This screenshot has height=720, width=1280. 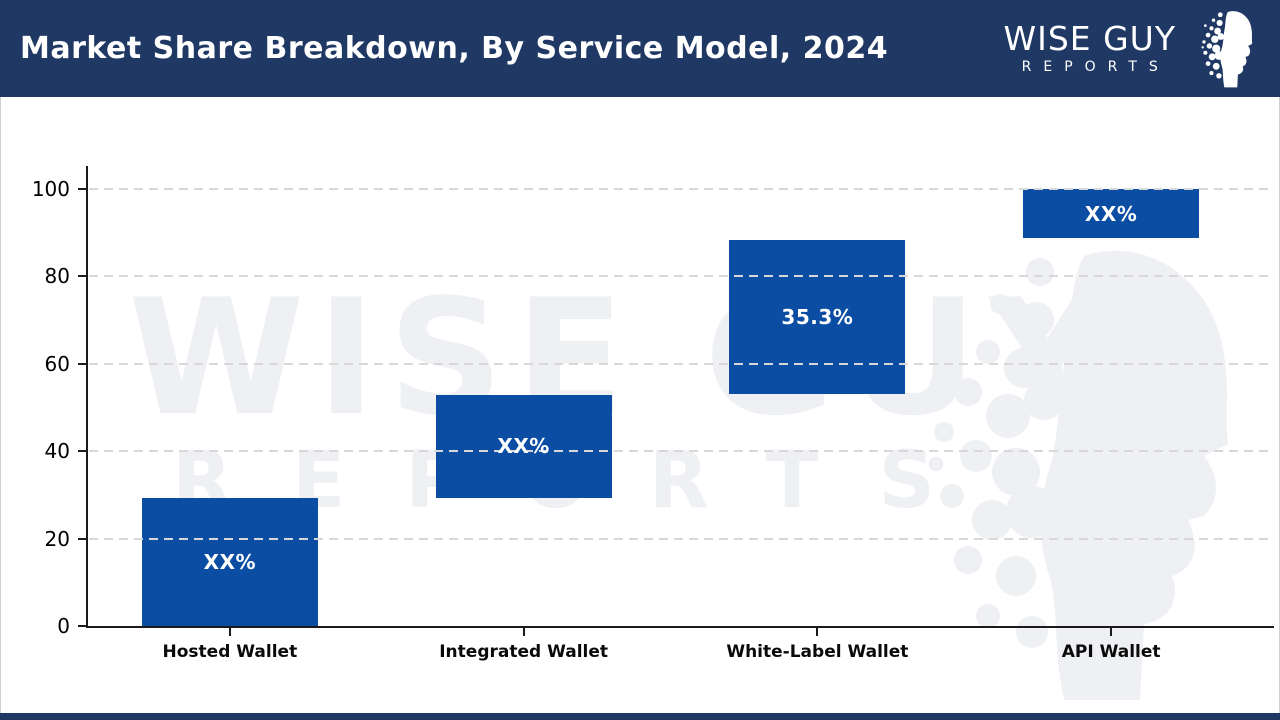 I want to click on bar-api-wallet, so click(x=1111, y=214).